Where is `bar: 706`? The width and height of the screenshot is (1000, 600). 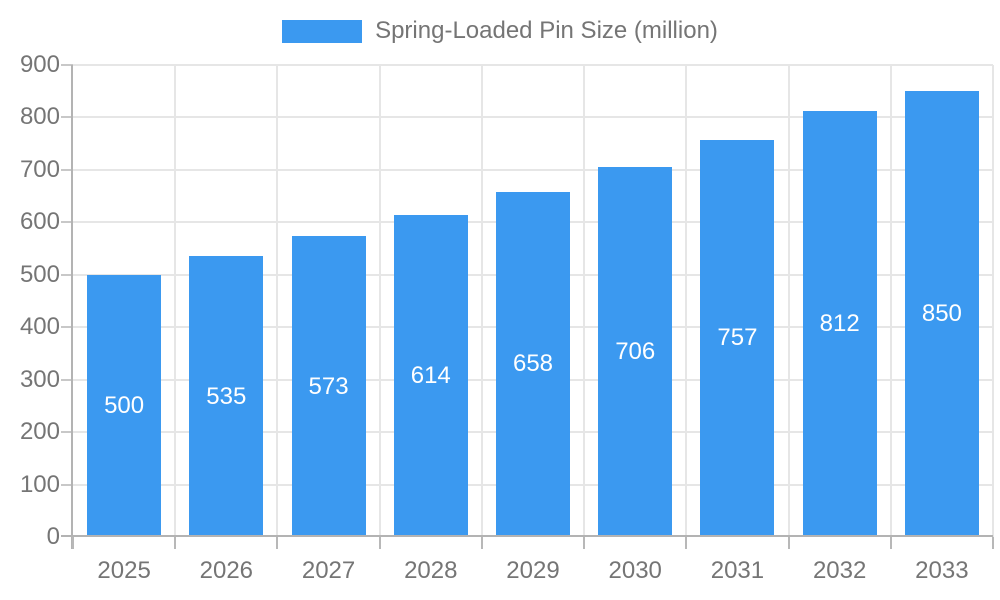
bar: 706 is located at coordinates (635, 351).